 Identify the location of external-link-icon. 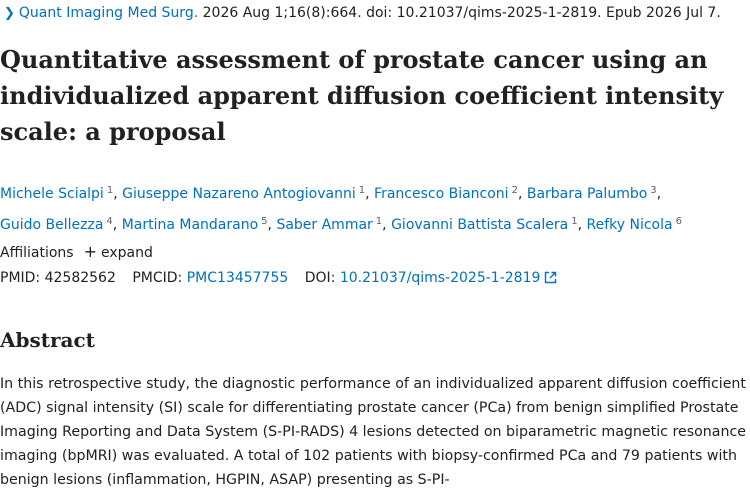
(550, 279).